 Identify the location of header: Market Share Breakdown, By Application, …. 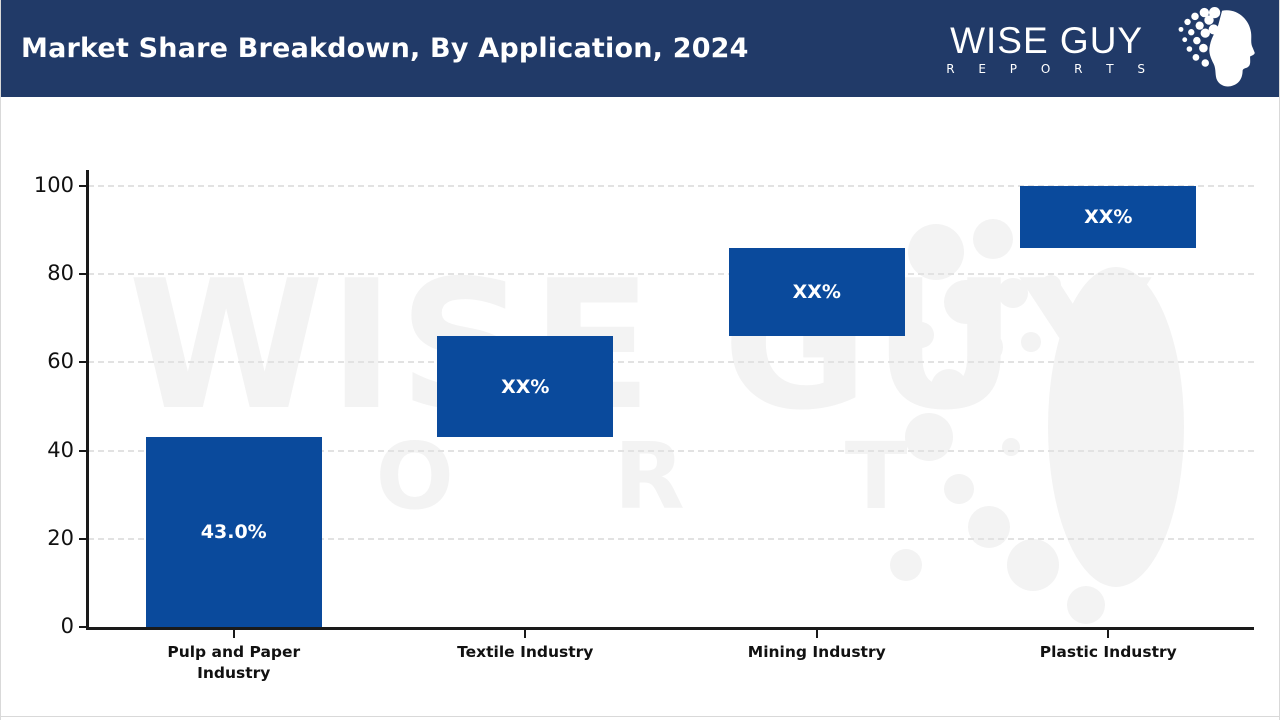
(640, 48).